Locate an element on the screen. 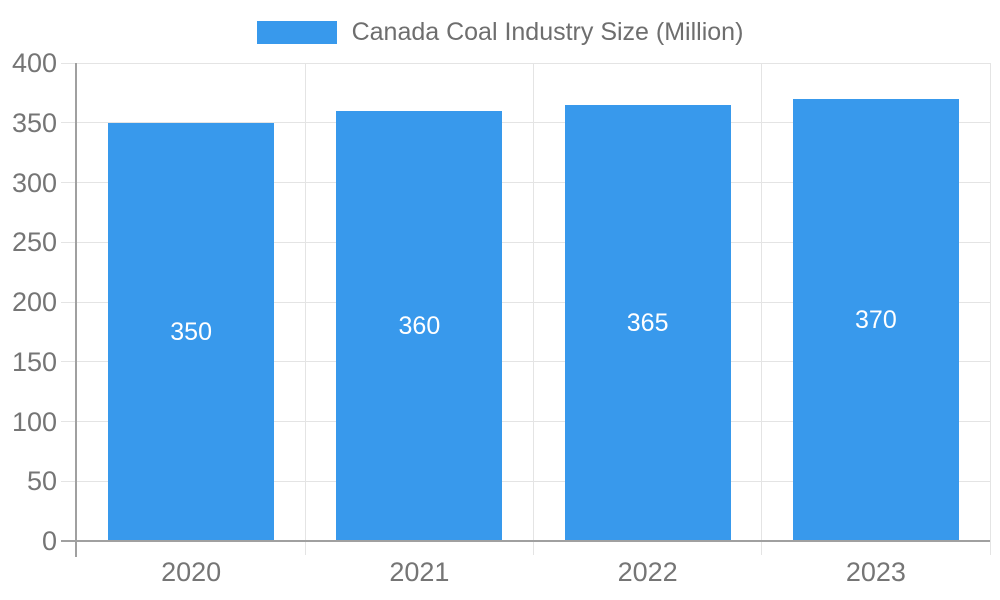  x-axis-tick-label: 2021 is located at coordinates (419, 572).